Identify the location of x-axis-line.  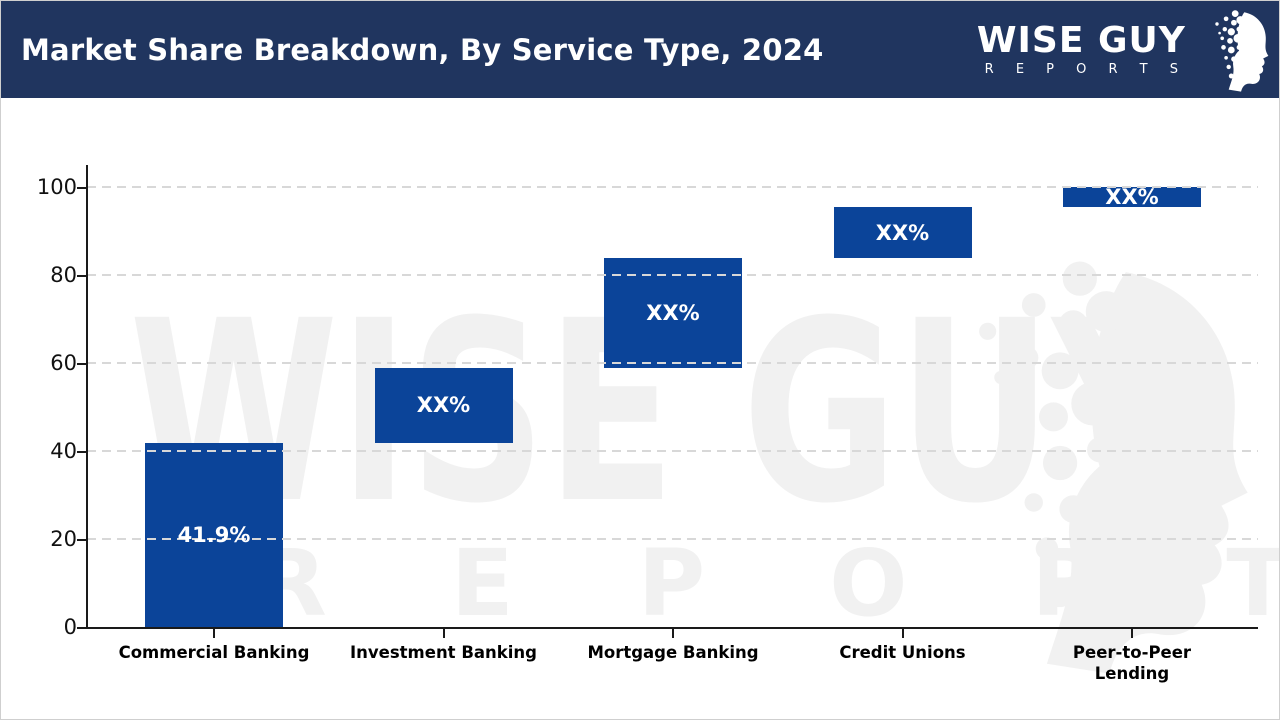
(671, 628).